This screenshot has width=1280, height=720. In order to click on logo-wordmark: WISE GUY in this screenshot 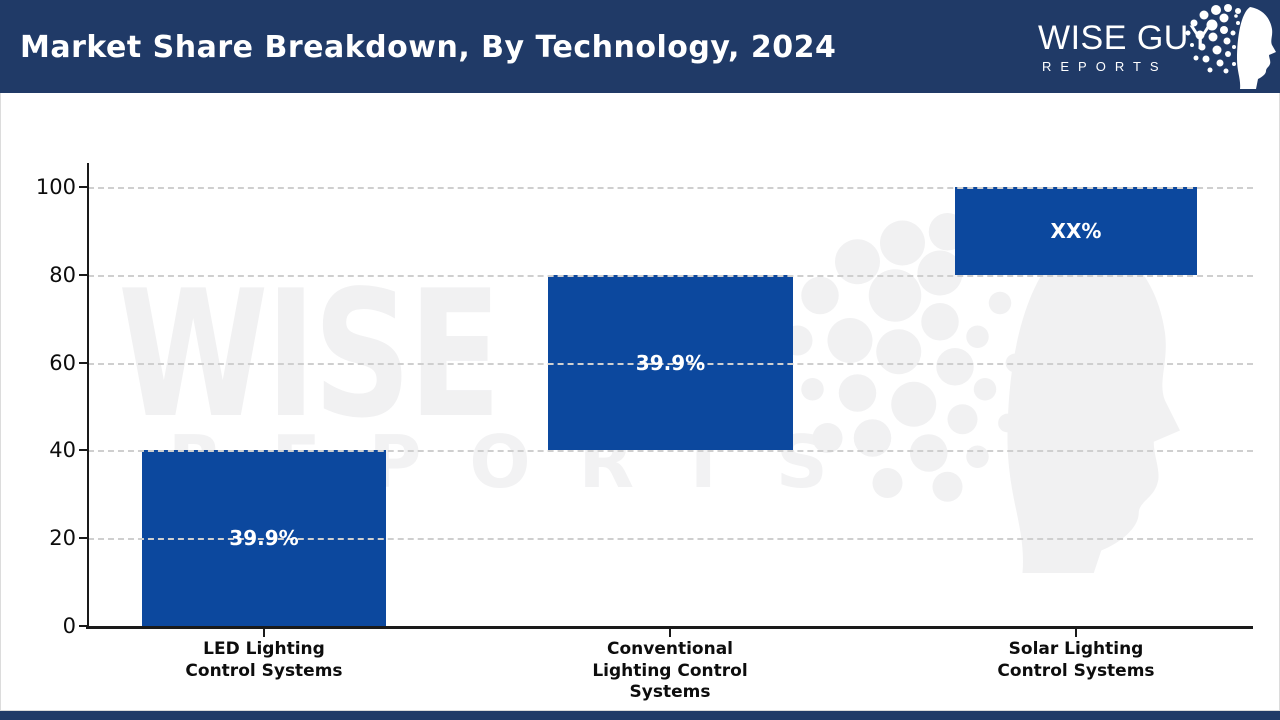, I will do `click(1125, 38)`.